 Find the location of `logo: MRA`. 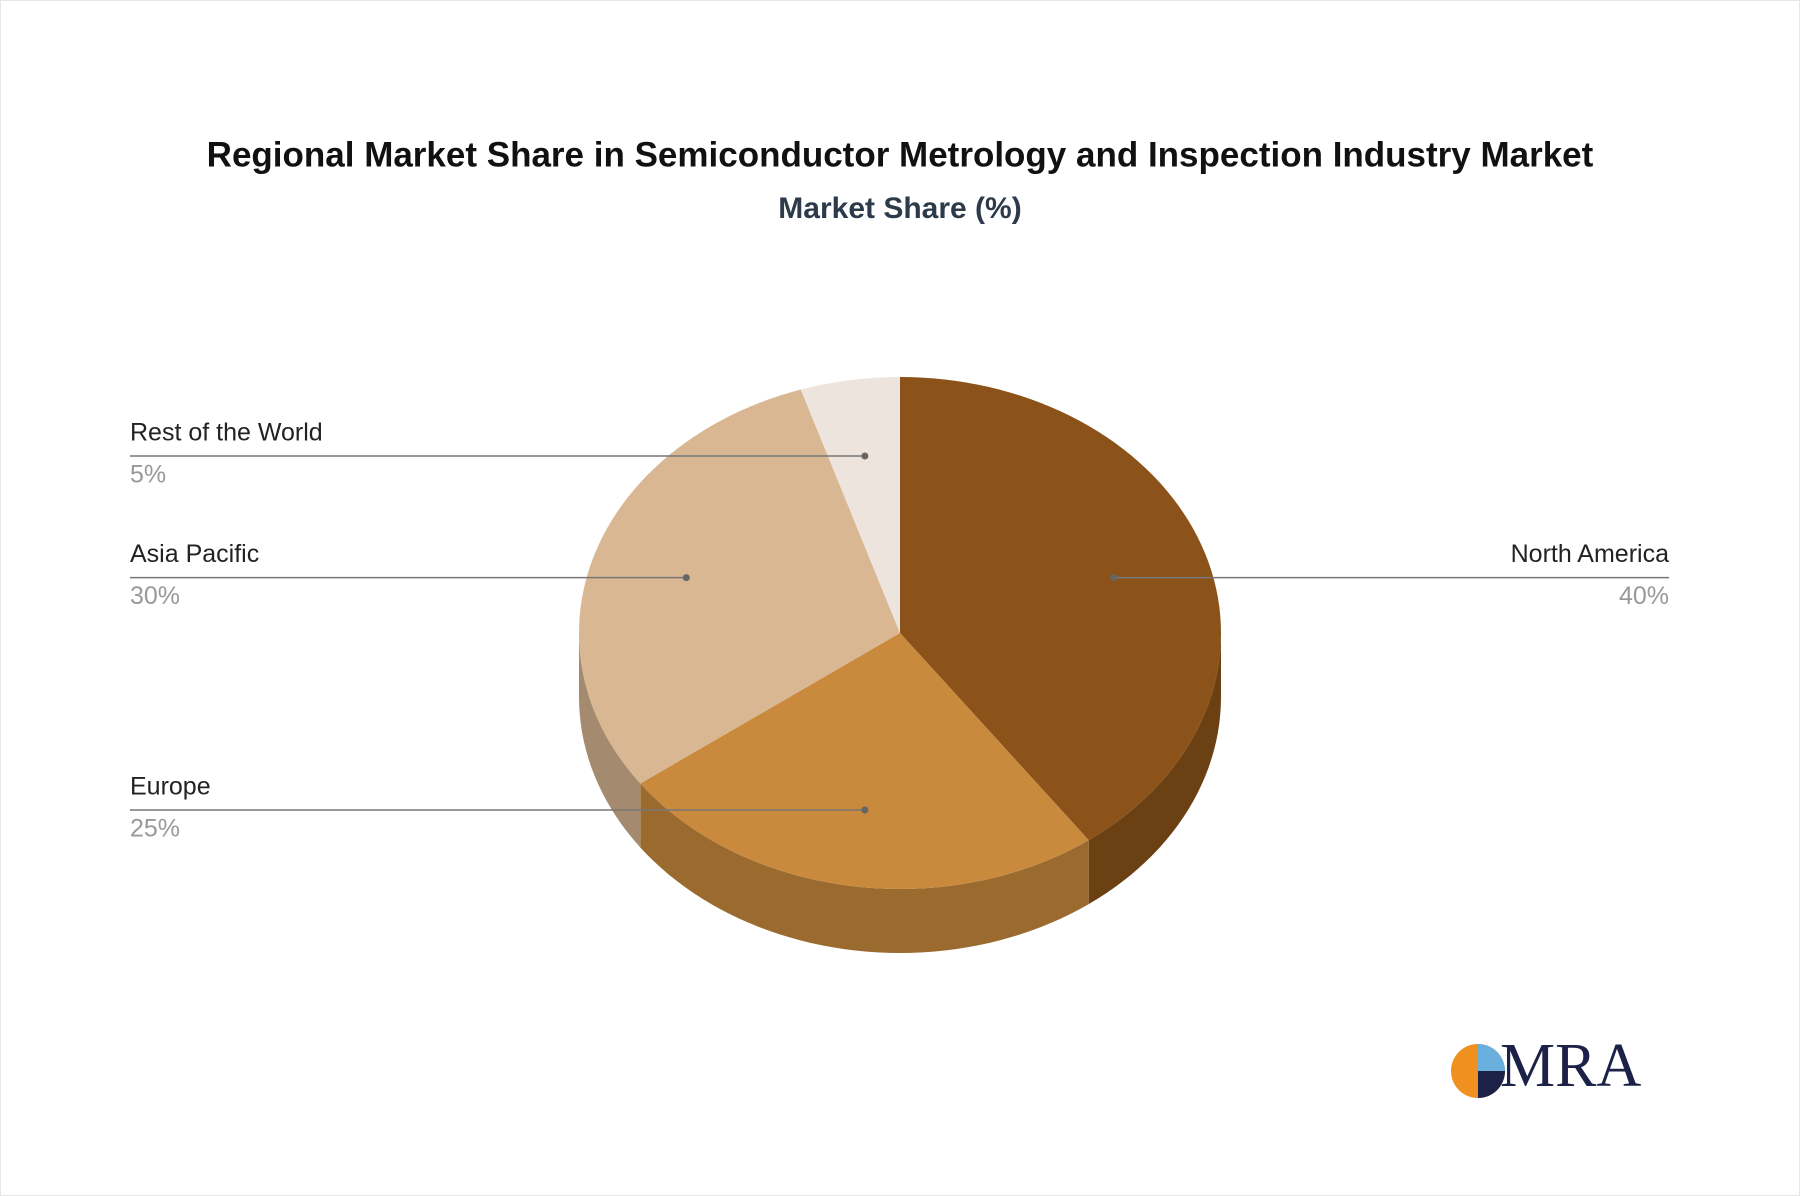

logo: MRA is located at coordinates (1546, 1066).